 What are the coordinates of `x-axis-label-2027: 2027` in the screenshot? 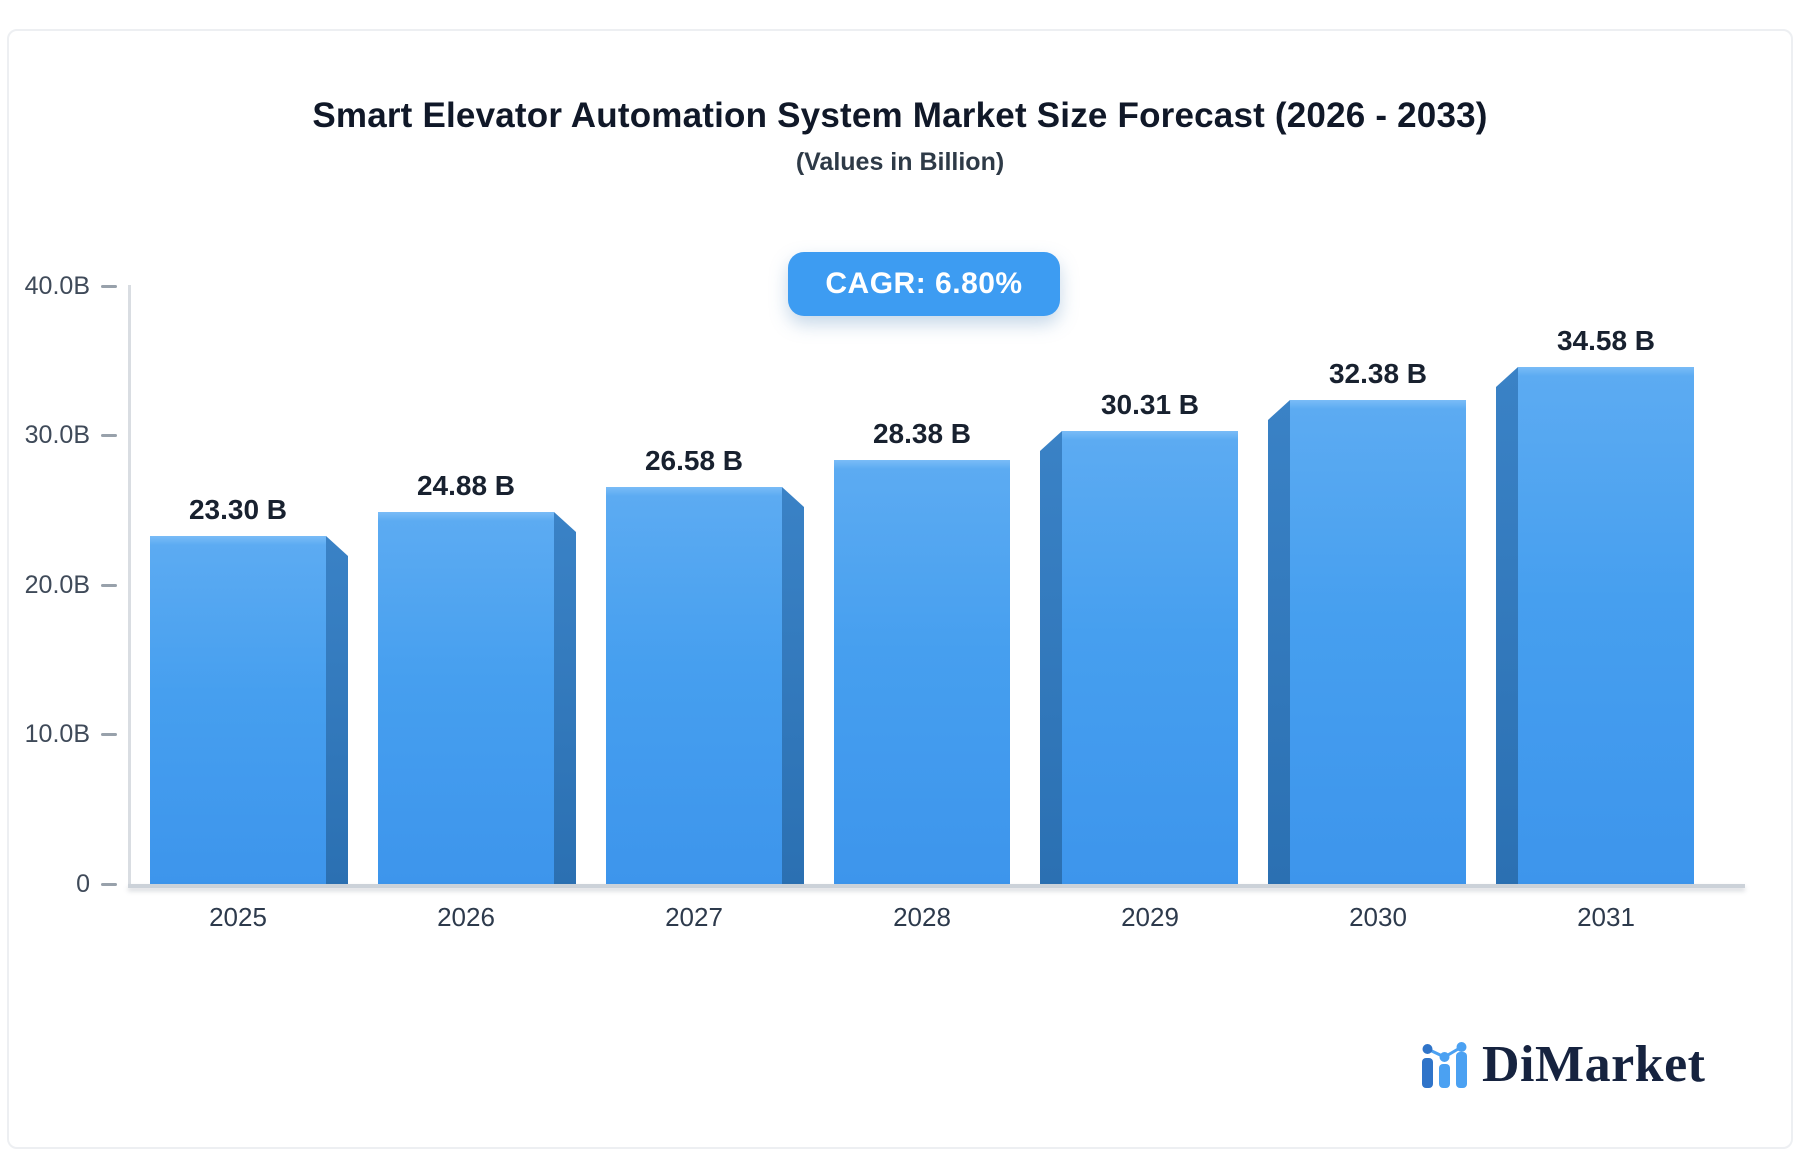 It's located at (694, 917).